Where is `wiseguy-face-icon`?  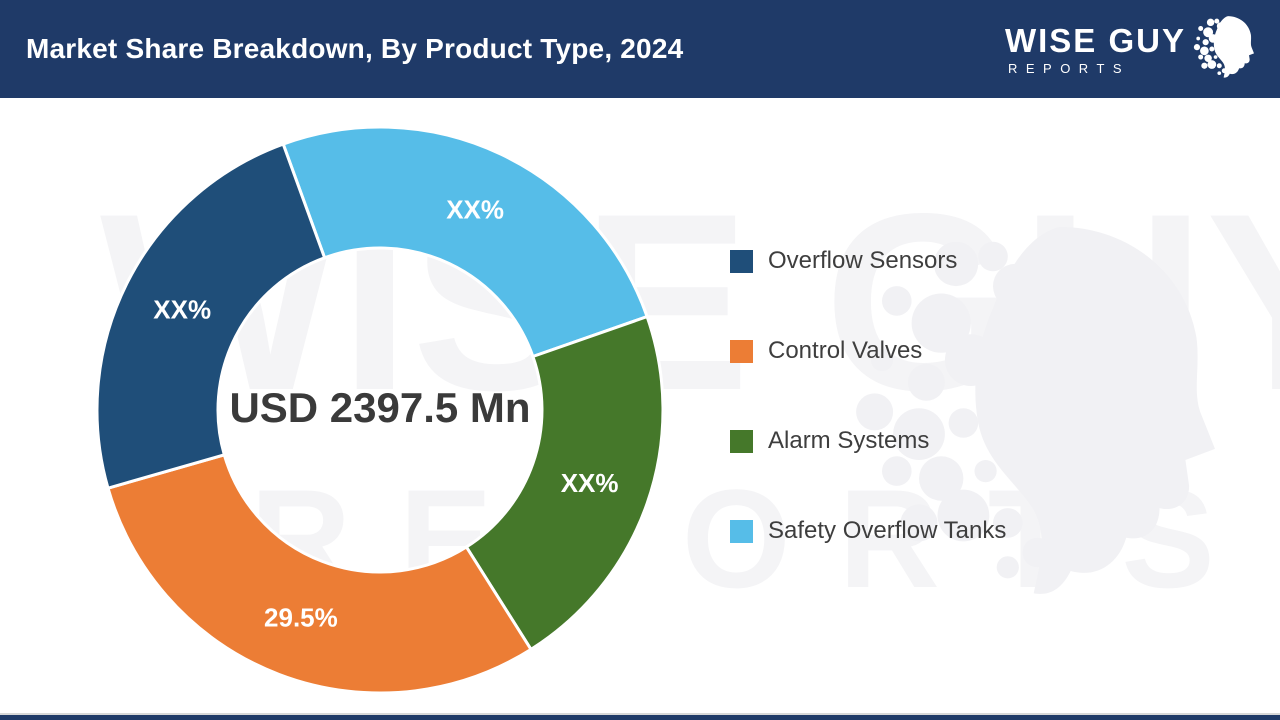
wiseguy-face-icon is located at coordinates (1223, 49).